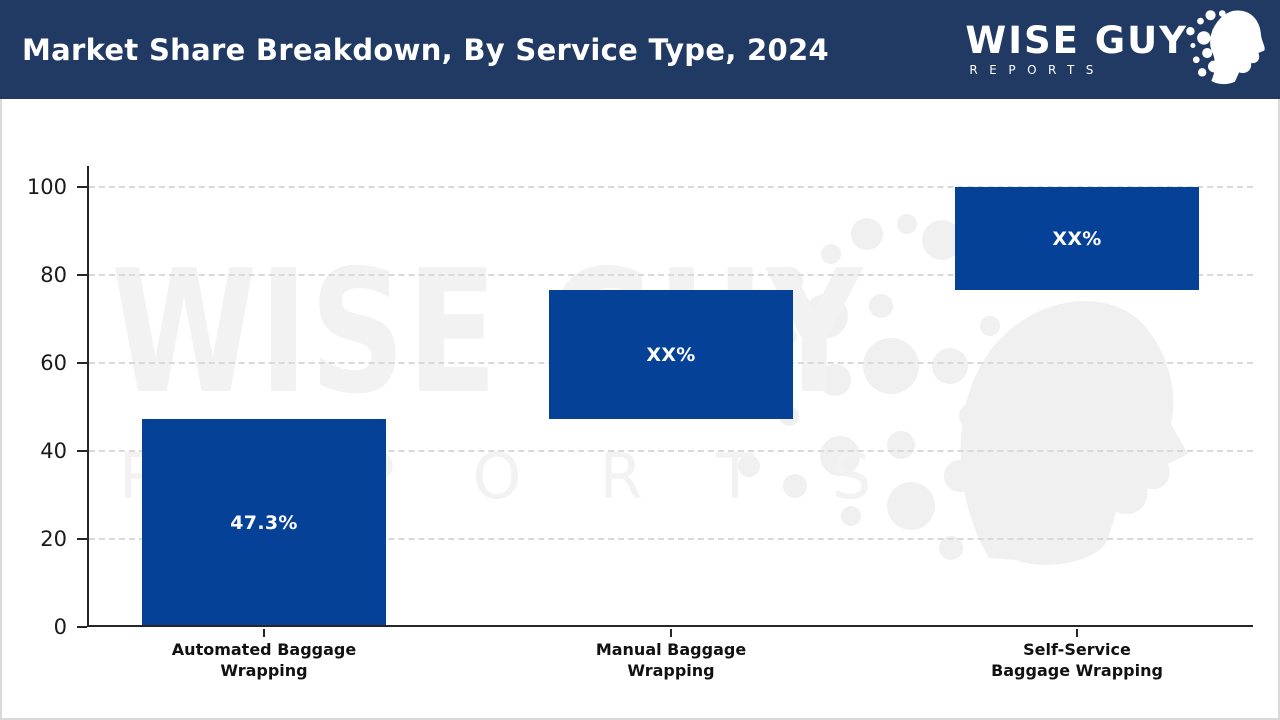  I want to click on x-axis-category-label: Self-Service Baggage Wrapping, so click(1077, 660).